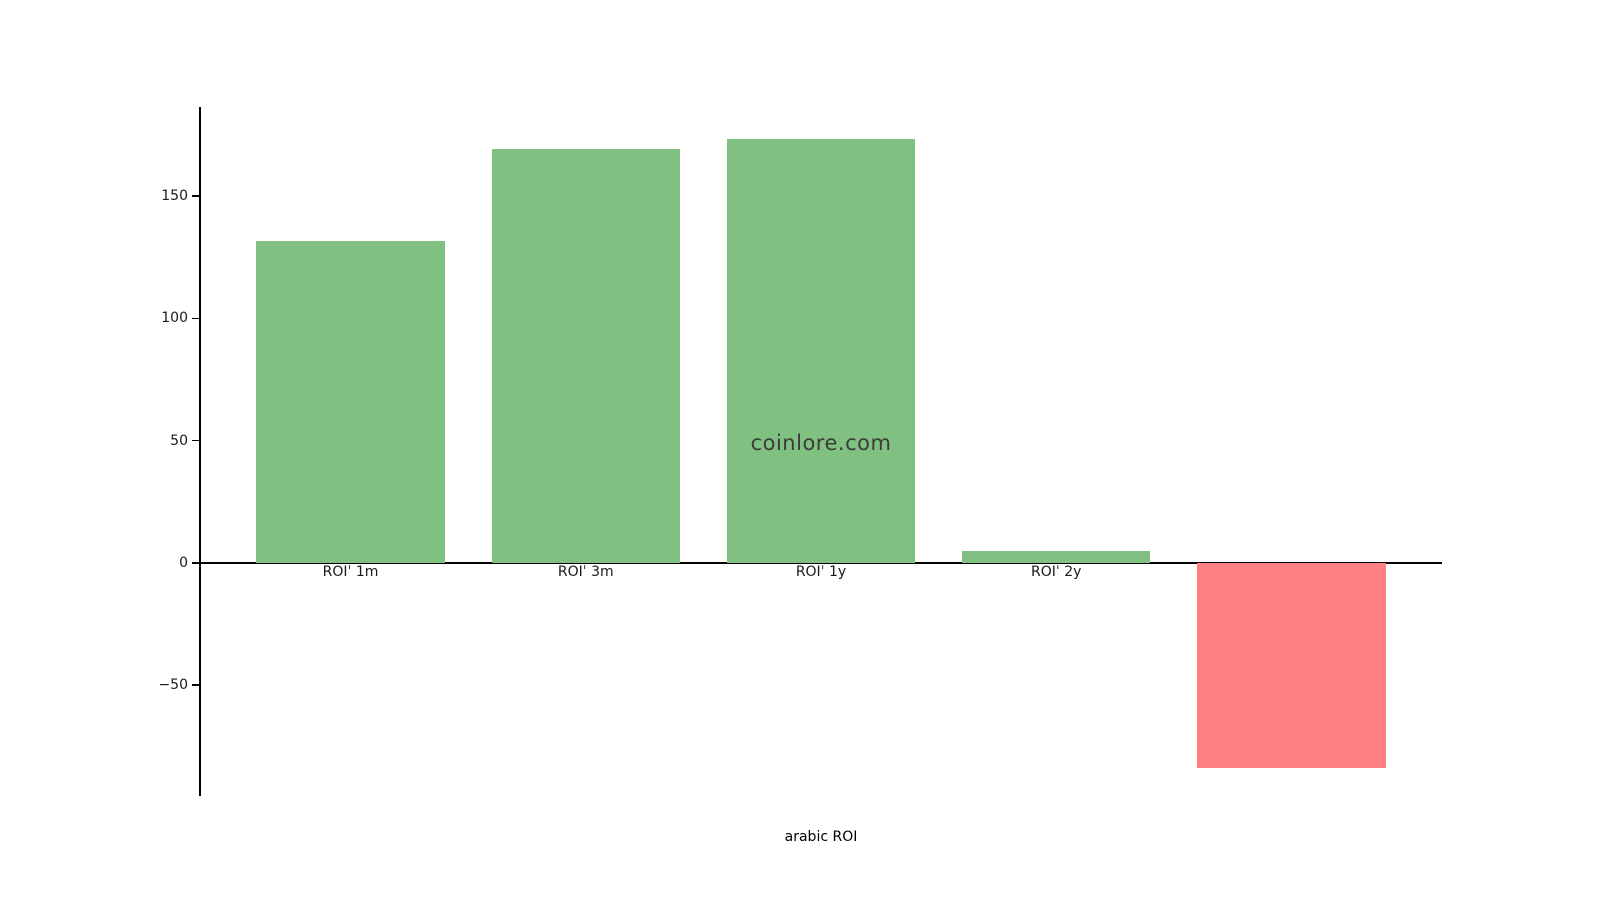 This screenshot has height=900, width=1600. I want to click on x-tick-label: ROIˈ 2y, so click(1056, 572).